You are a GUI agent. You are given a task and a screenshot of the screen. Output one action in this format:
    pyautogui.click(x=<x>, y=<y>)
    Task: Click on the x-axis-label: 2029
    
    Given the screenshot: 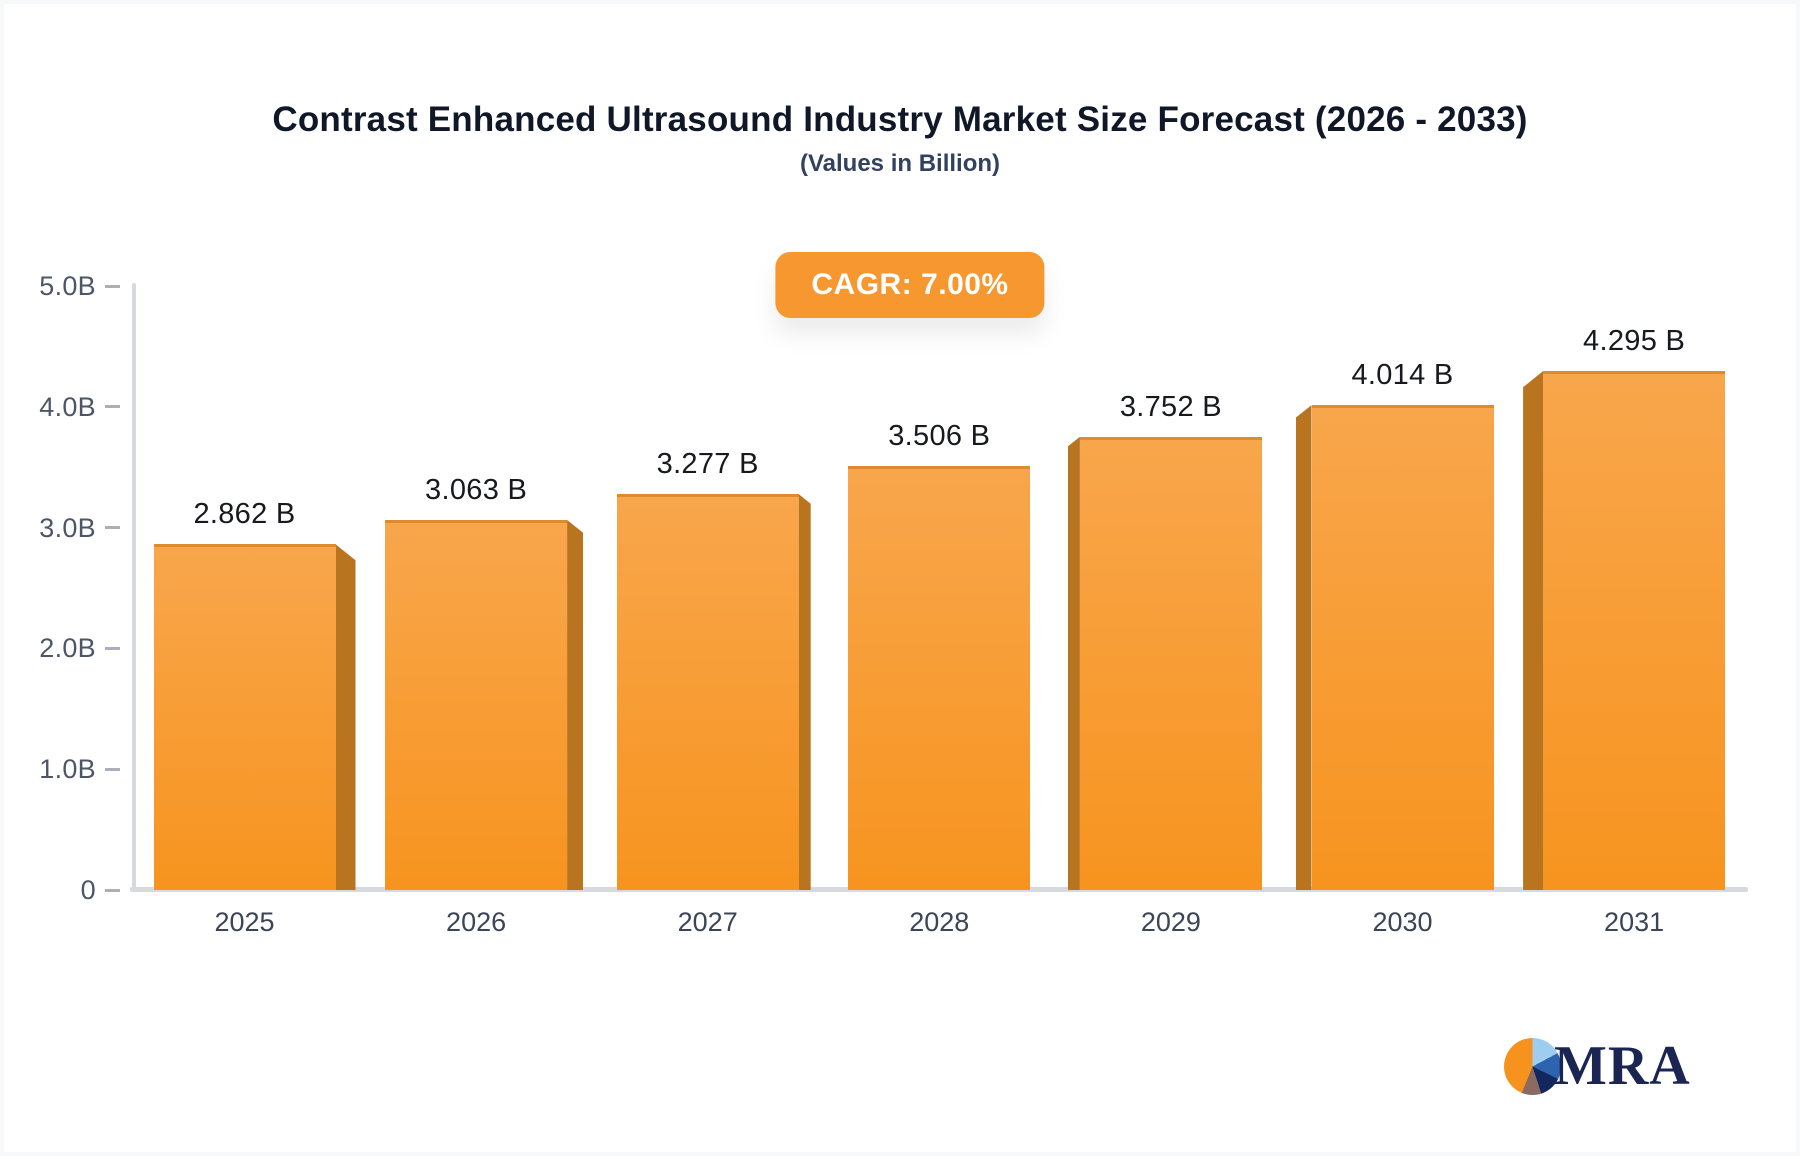 What is the action you would take?
    pyautogui.click(x=1170, y=922)
    